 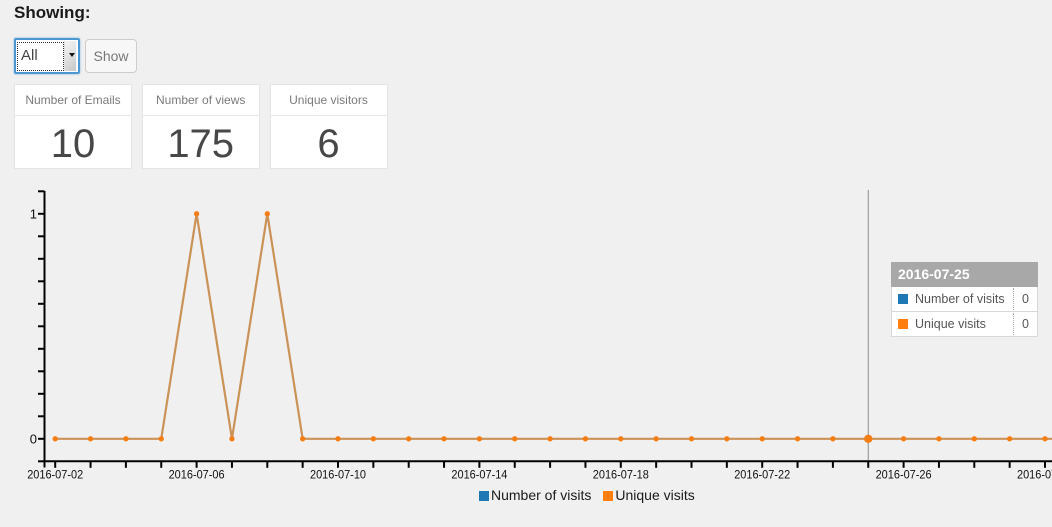 What do you see at coordinates (479, 475) in the screenshot?
I see `svg-text: 2016-07-14` at bounding box center [479, 475].